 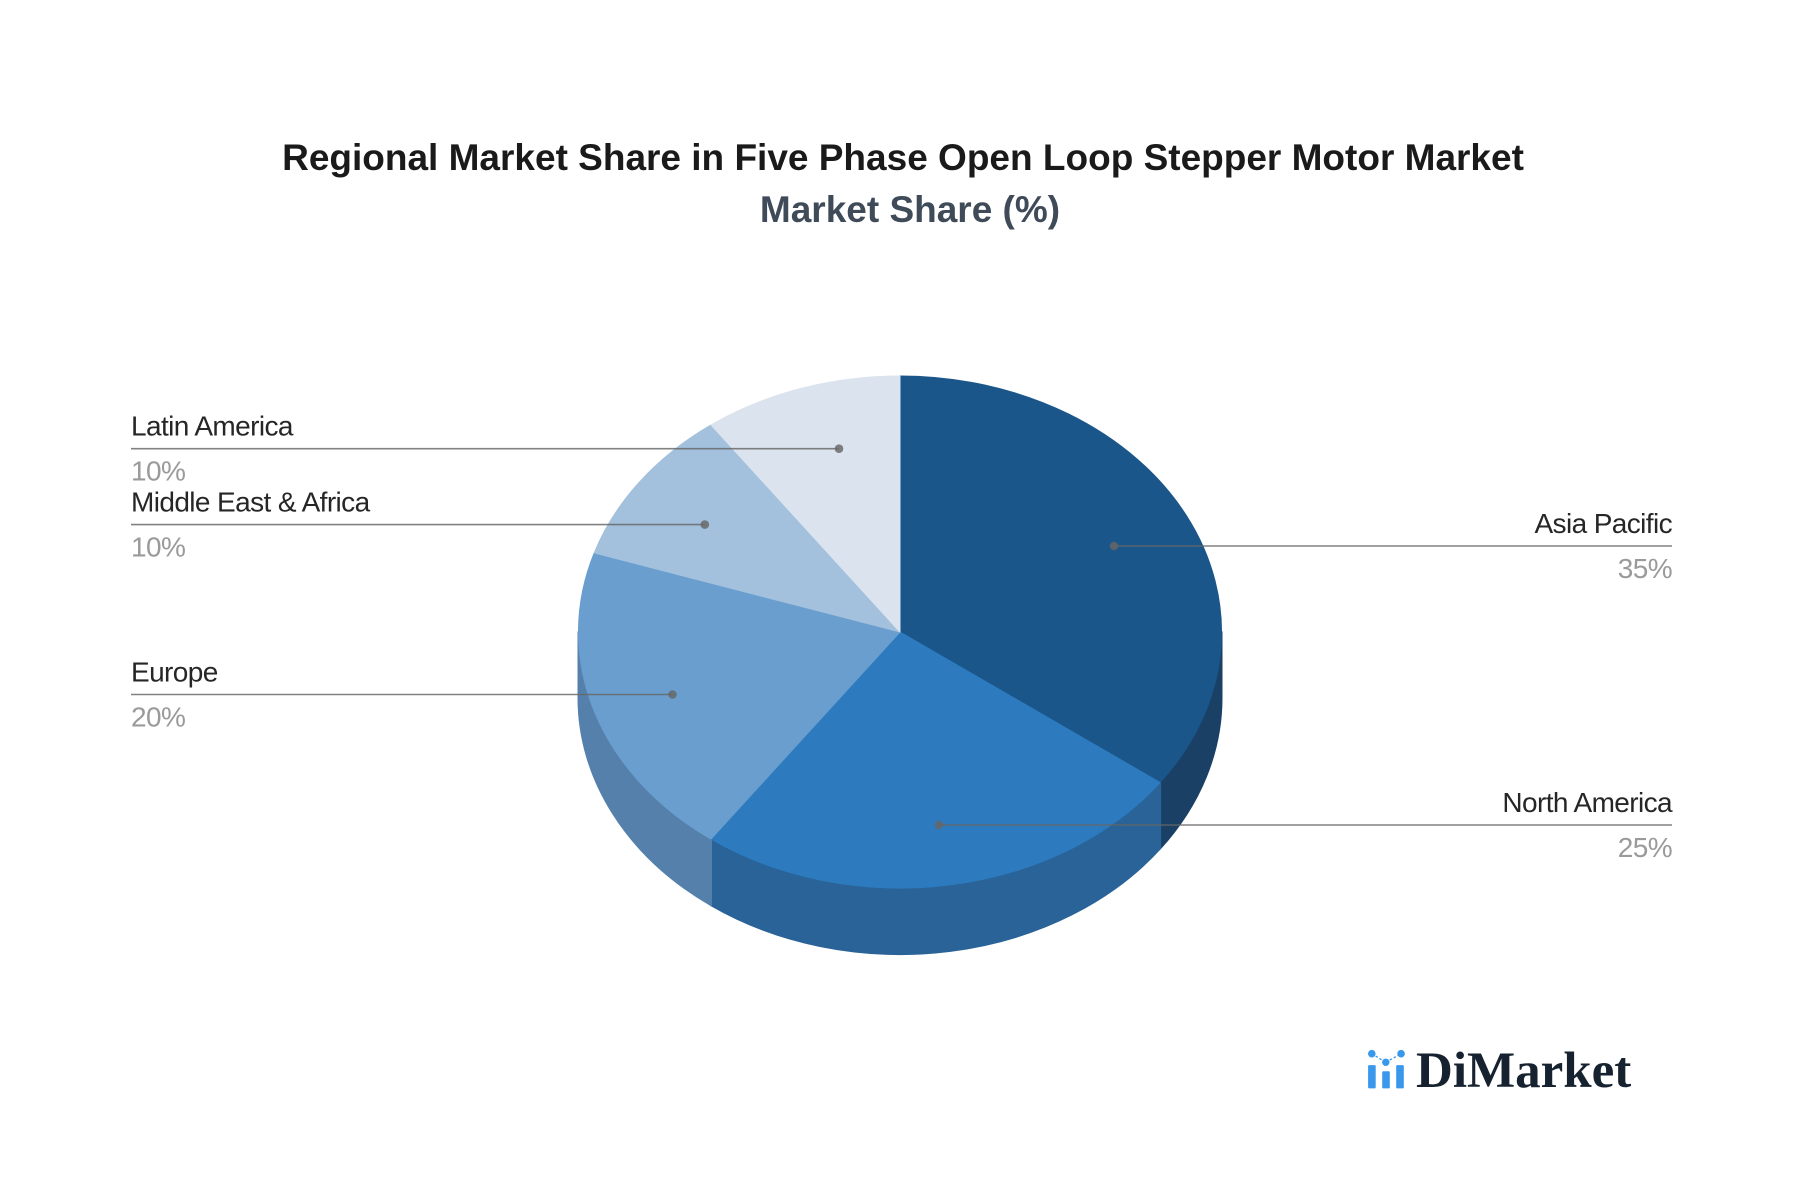 I want to click on svg-text: DiMarket, so click(x=1523, y=1071).